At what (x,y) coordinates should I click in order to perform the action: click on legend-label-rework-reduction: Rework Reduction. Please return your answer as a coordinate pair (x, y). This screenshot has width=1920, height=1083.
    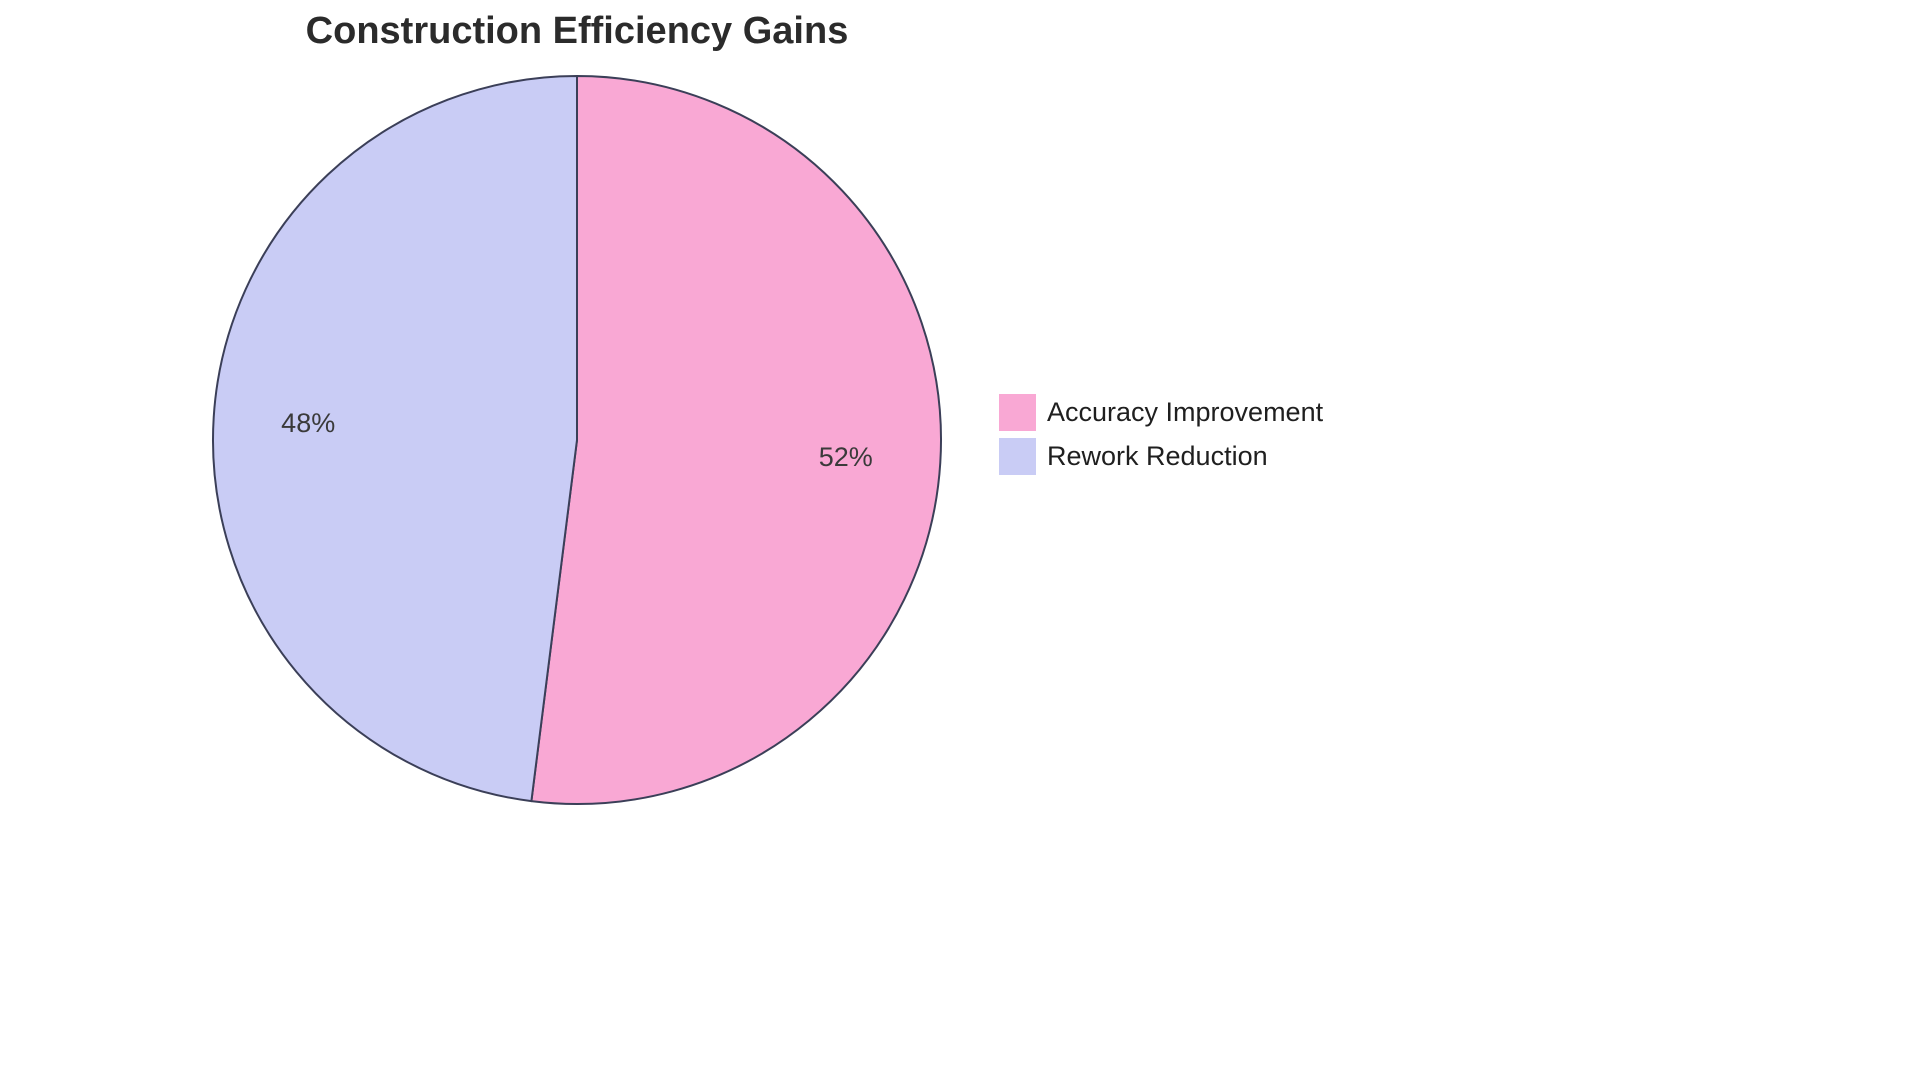
    Looking at the image, I should click on (1157, 456).